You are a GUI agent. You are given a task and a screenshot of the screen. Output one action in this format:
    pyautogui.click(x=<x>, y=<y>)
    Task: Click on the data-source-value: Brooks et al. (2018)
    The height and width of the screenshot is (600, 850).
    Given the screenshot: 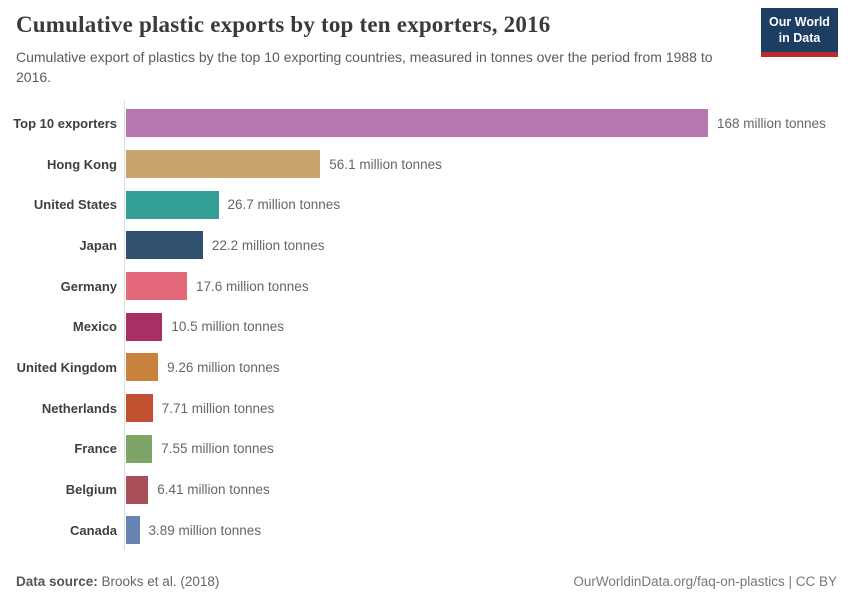 What is the action you would take?
    pyautogui.click(x=158, y=581)
    